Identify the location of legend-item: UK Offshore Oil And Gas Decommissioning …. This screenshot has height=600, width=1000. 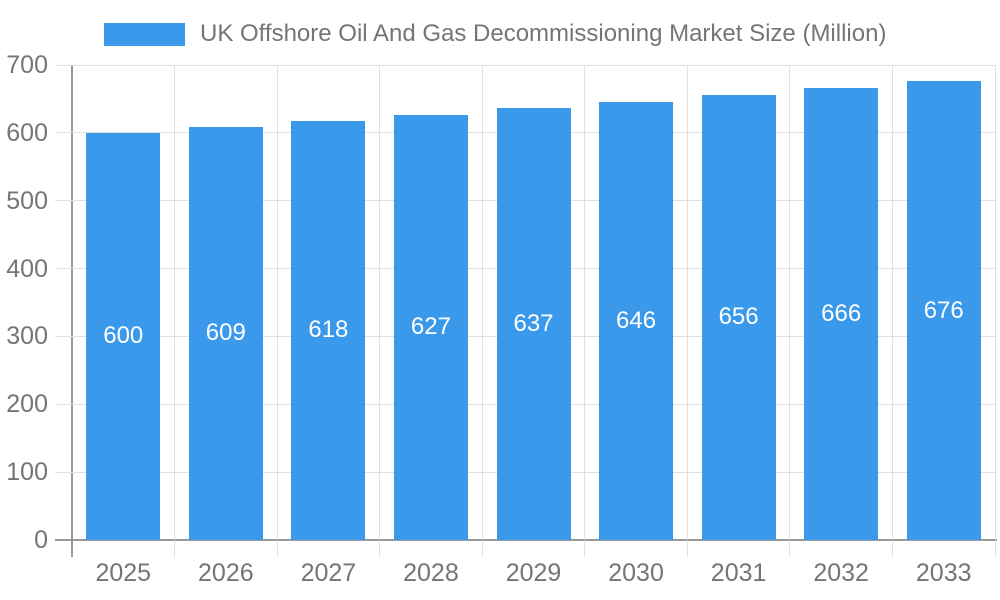
(495, 34).